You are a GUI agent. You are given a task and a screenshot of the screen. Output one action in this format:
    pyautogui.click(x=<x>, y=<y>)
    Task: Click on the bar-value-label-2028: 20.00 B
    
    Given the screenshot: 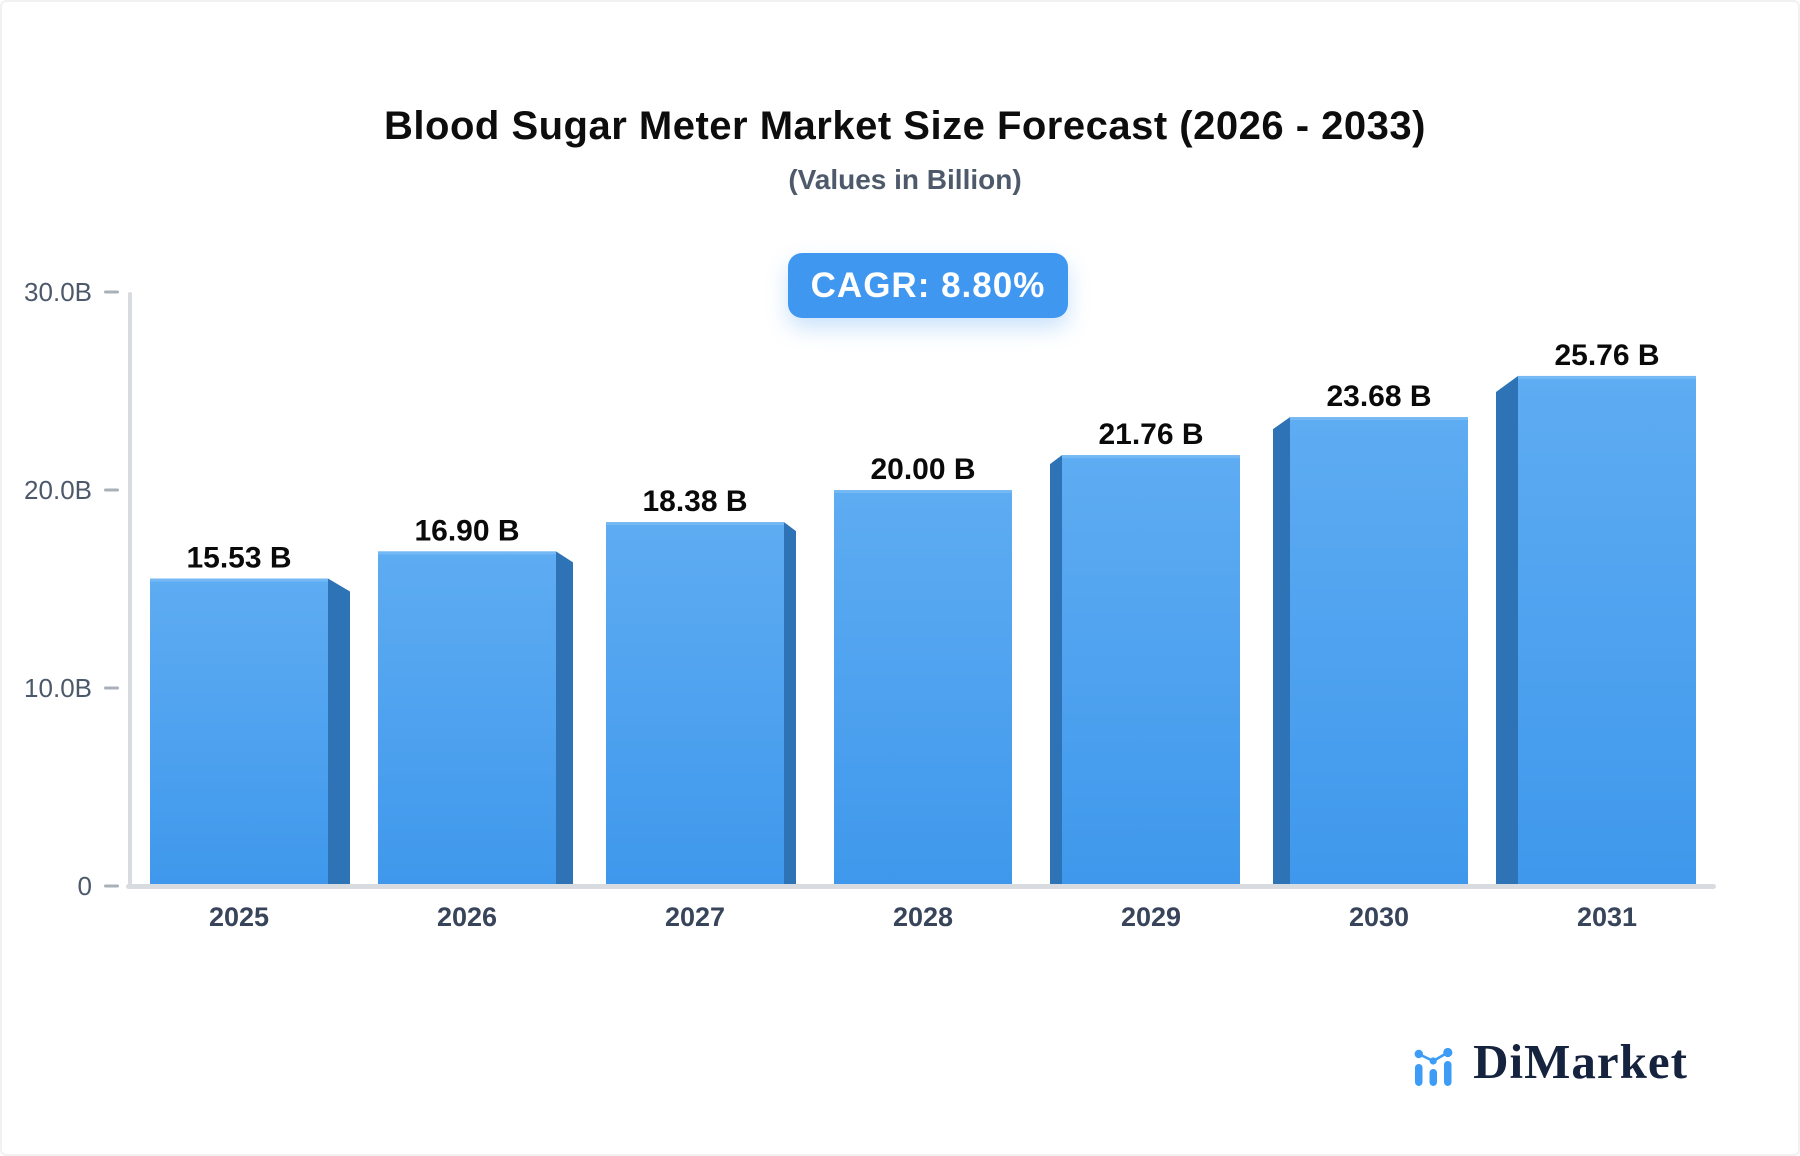 What is the action you would take?
    pyautogui.click(x=922, y=469)
    